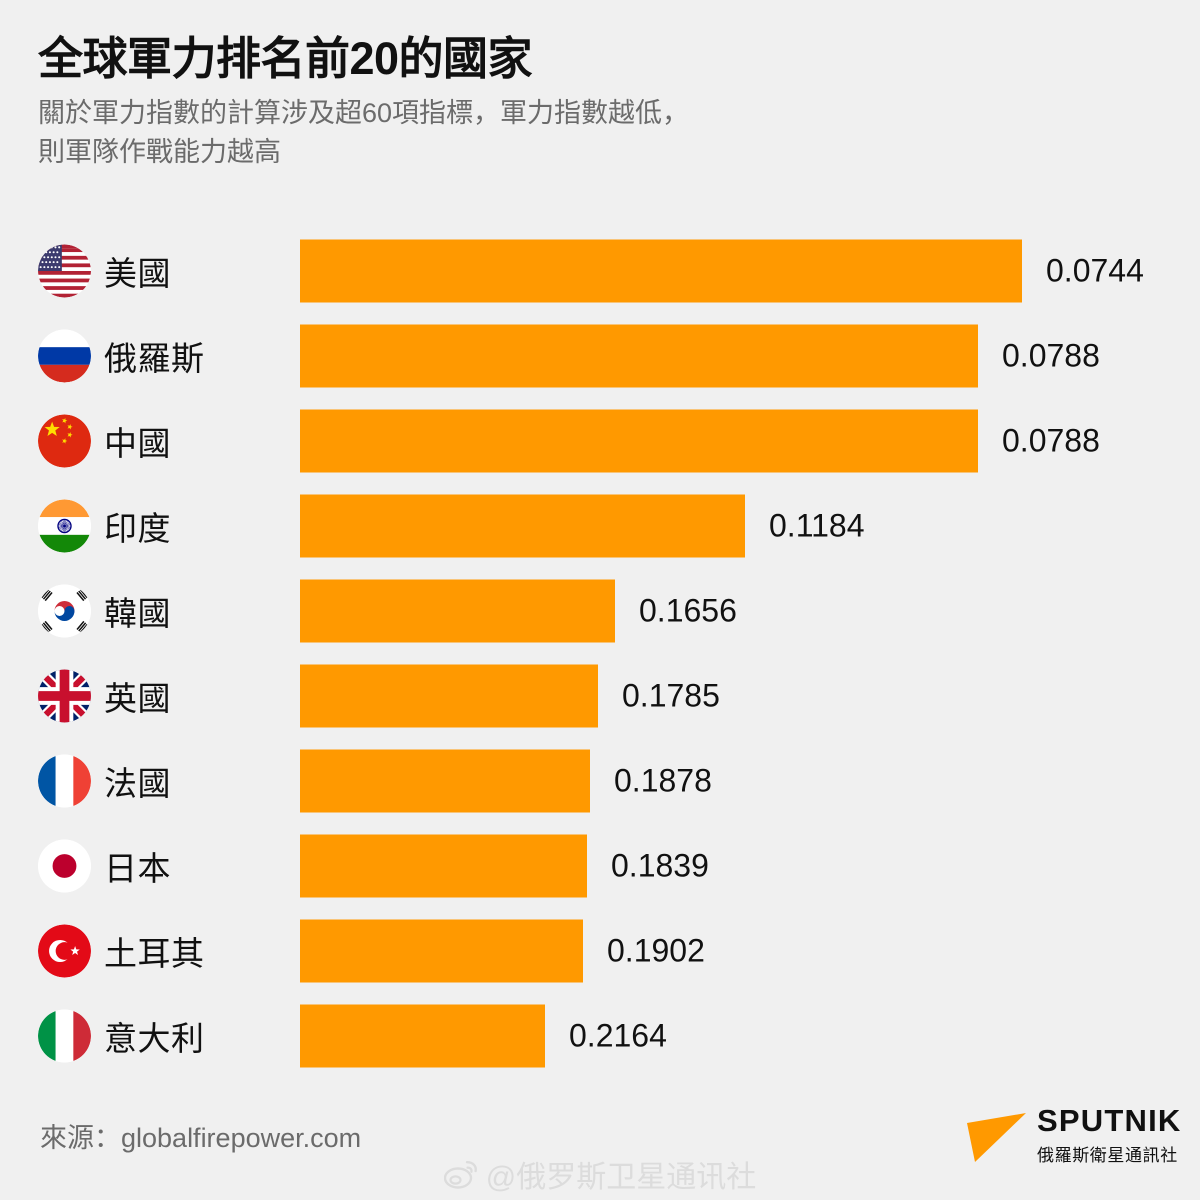 This screenshot has height=1200, width=1200. I want to click on subtitle-line-1: 關於軍力指數的計算涉及超60項指標，軍力指數越低，, so click(364, 113).